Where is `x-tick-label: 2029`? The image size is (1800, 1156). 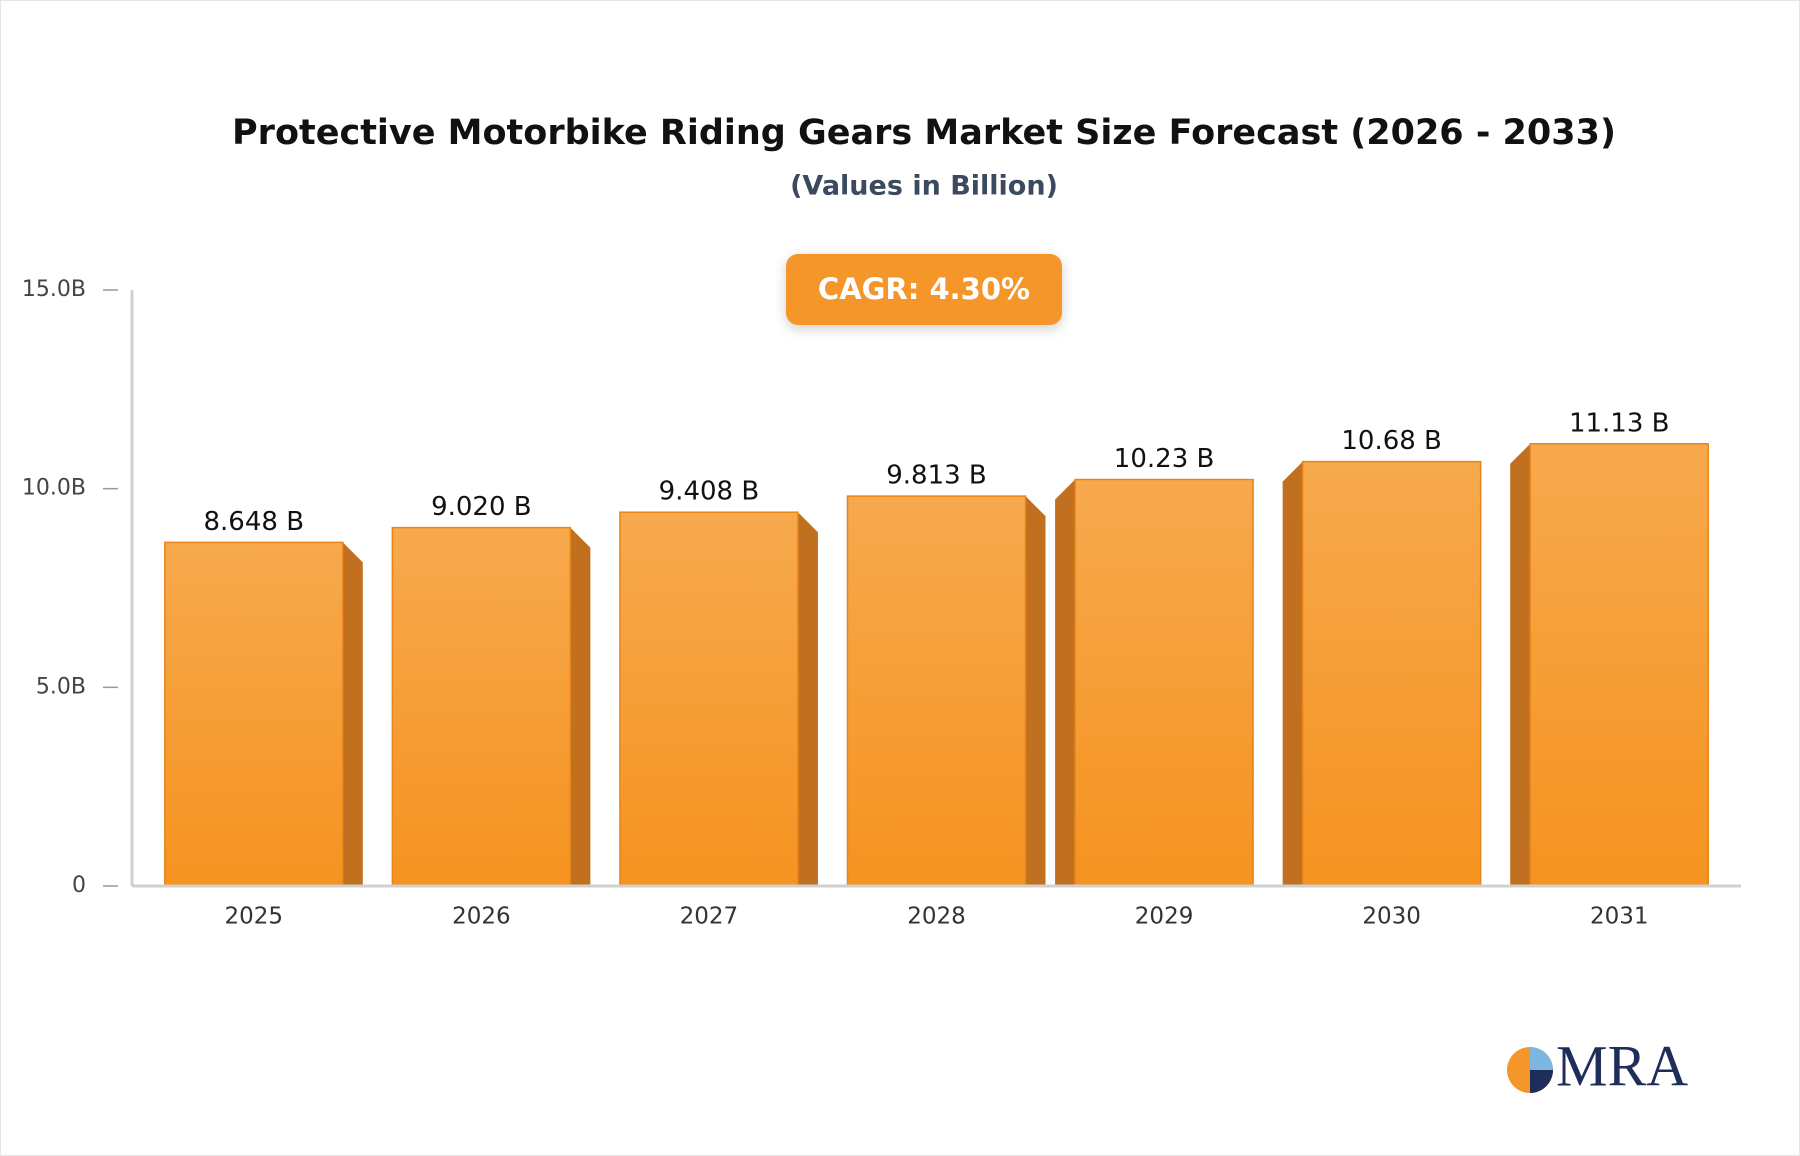
x-tick-label: 2029 is located at coordinates (1164, 917).